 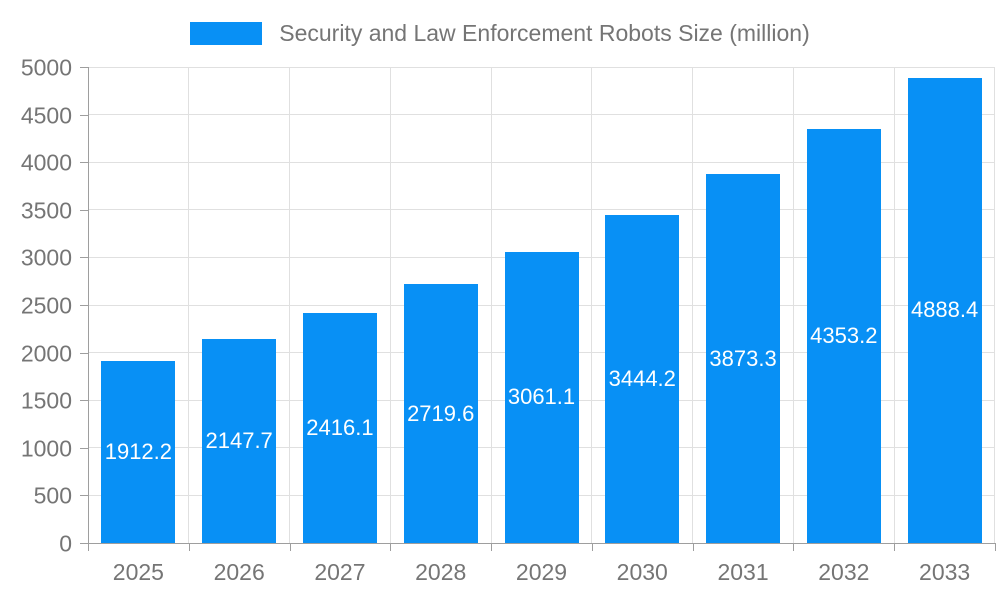 I want to click on bar-value-label: 3873.3, so click(x=743, y=358).